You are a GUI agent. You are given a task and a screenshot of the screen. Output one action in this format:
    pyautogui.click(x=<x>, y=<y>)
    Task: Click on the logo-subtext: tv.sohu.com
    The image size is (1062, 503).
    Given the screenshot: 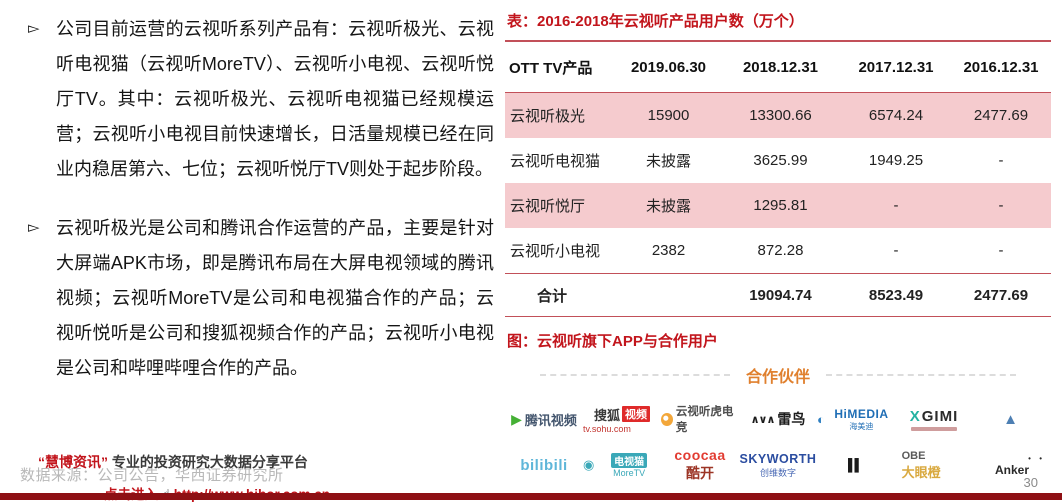 What is the action you would take?
    pyautogui.click(x=607, y=428)
    